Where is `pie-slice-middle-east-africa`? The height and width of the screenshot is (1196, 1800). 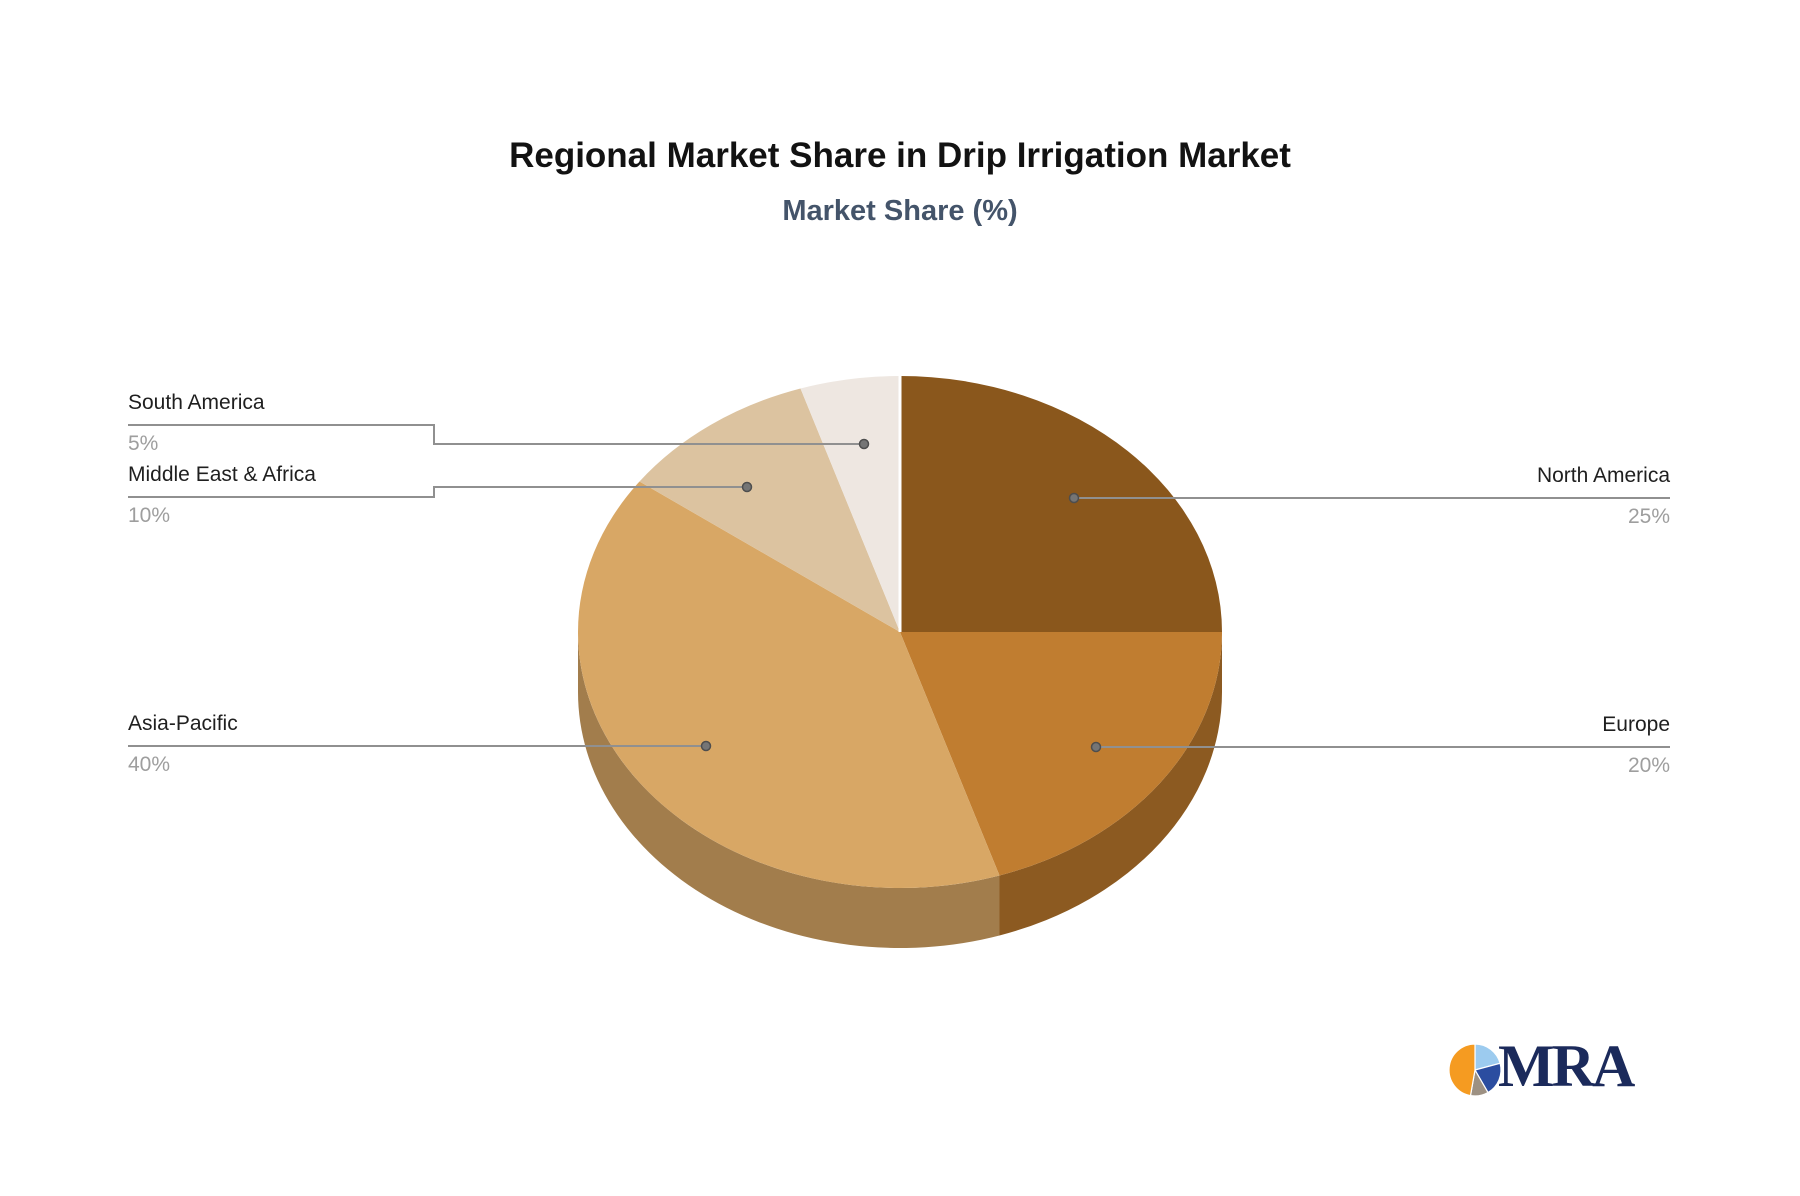
pie-slice-middle-east-africa is located at coordinates (769, 510).